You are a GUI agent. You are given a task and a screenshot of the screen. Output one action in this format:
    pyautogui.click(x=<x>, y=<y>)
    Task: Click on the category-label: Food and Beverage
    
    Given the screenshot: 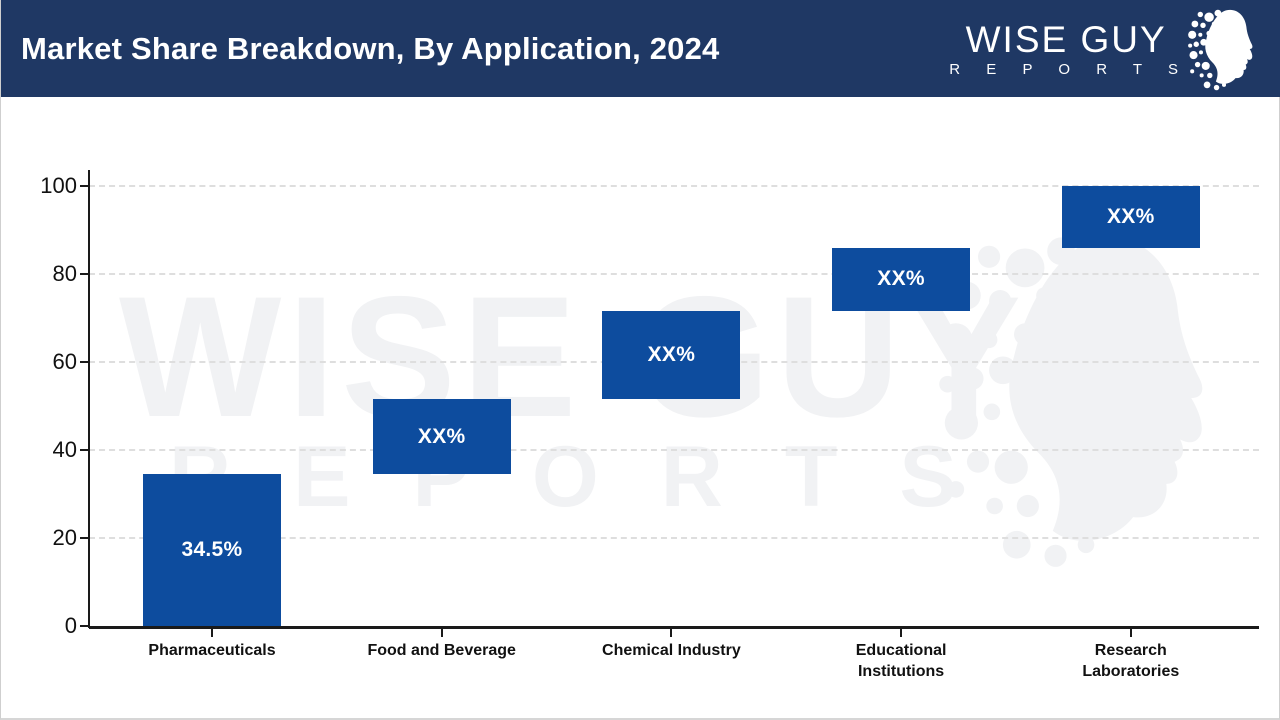 What is the action you would take?
    pyautogui.click(x=442, y=651)
    